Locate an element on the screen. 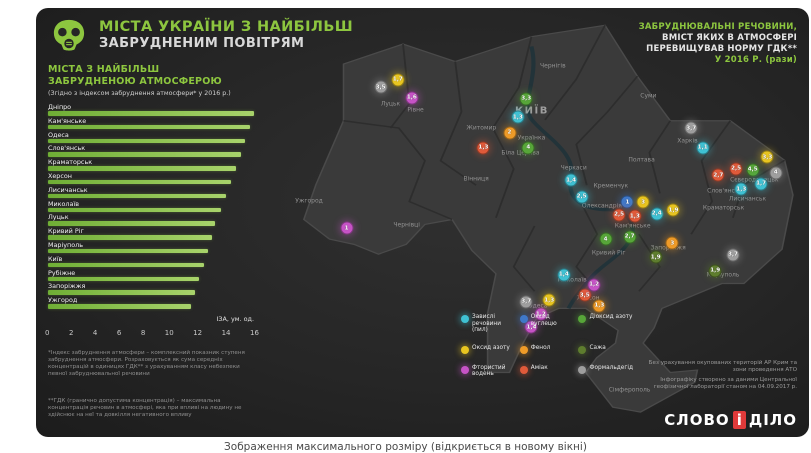 The height and width of the screenshot is (453, 811). bar-city-label: Київ is located at coordinates (55, 258).